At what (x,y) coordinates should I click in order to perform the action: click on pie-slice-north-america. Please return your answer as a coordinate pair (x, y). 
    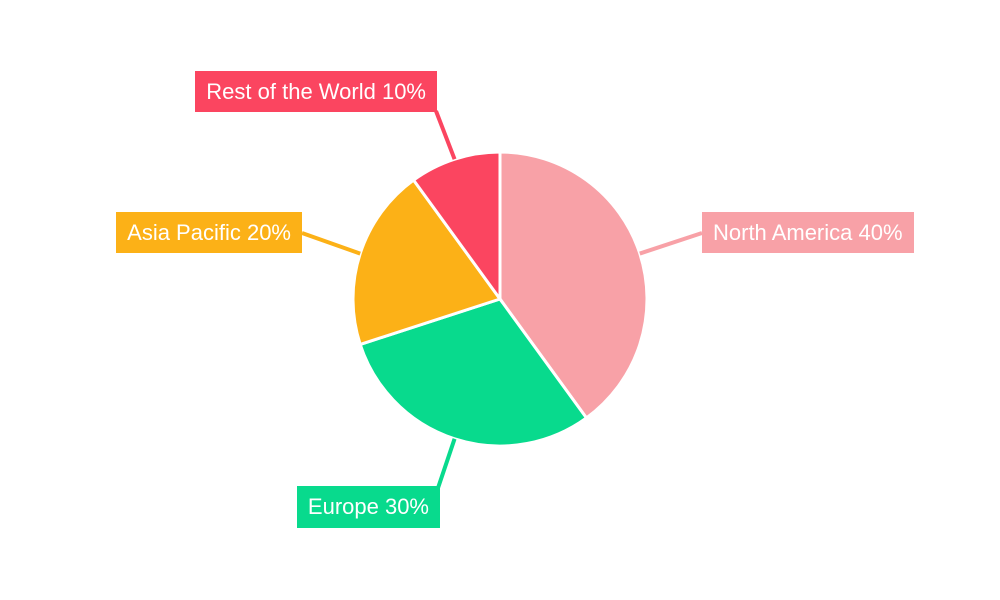
    Looking at the image, I should click on (573, 285).